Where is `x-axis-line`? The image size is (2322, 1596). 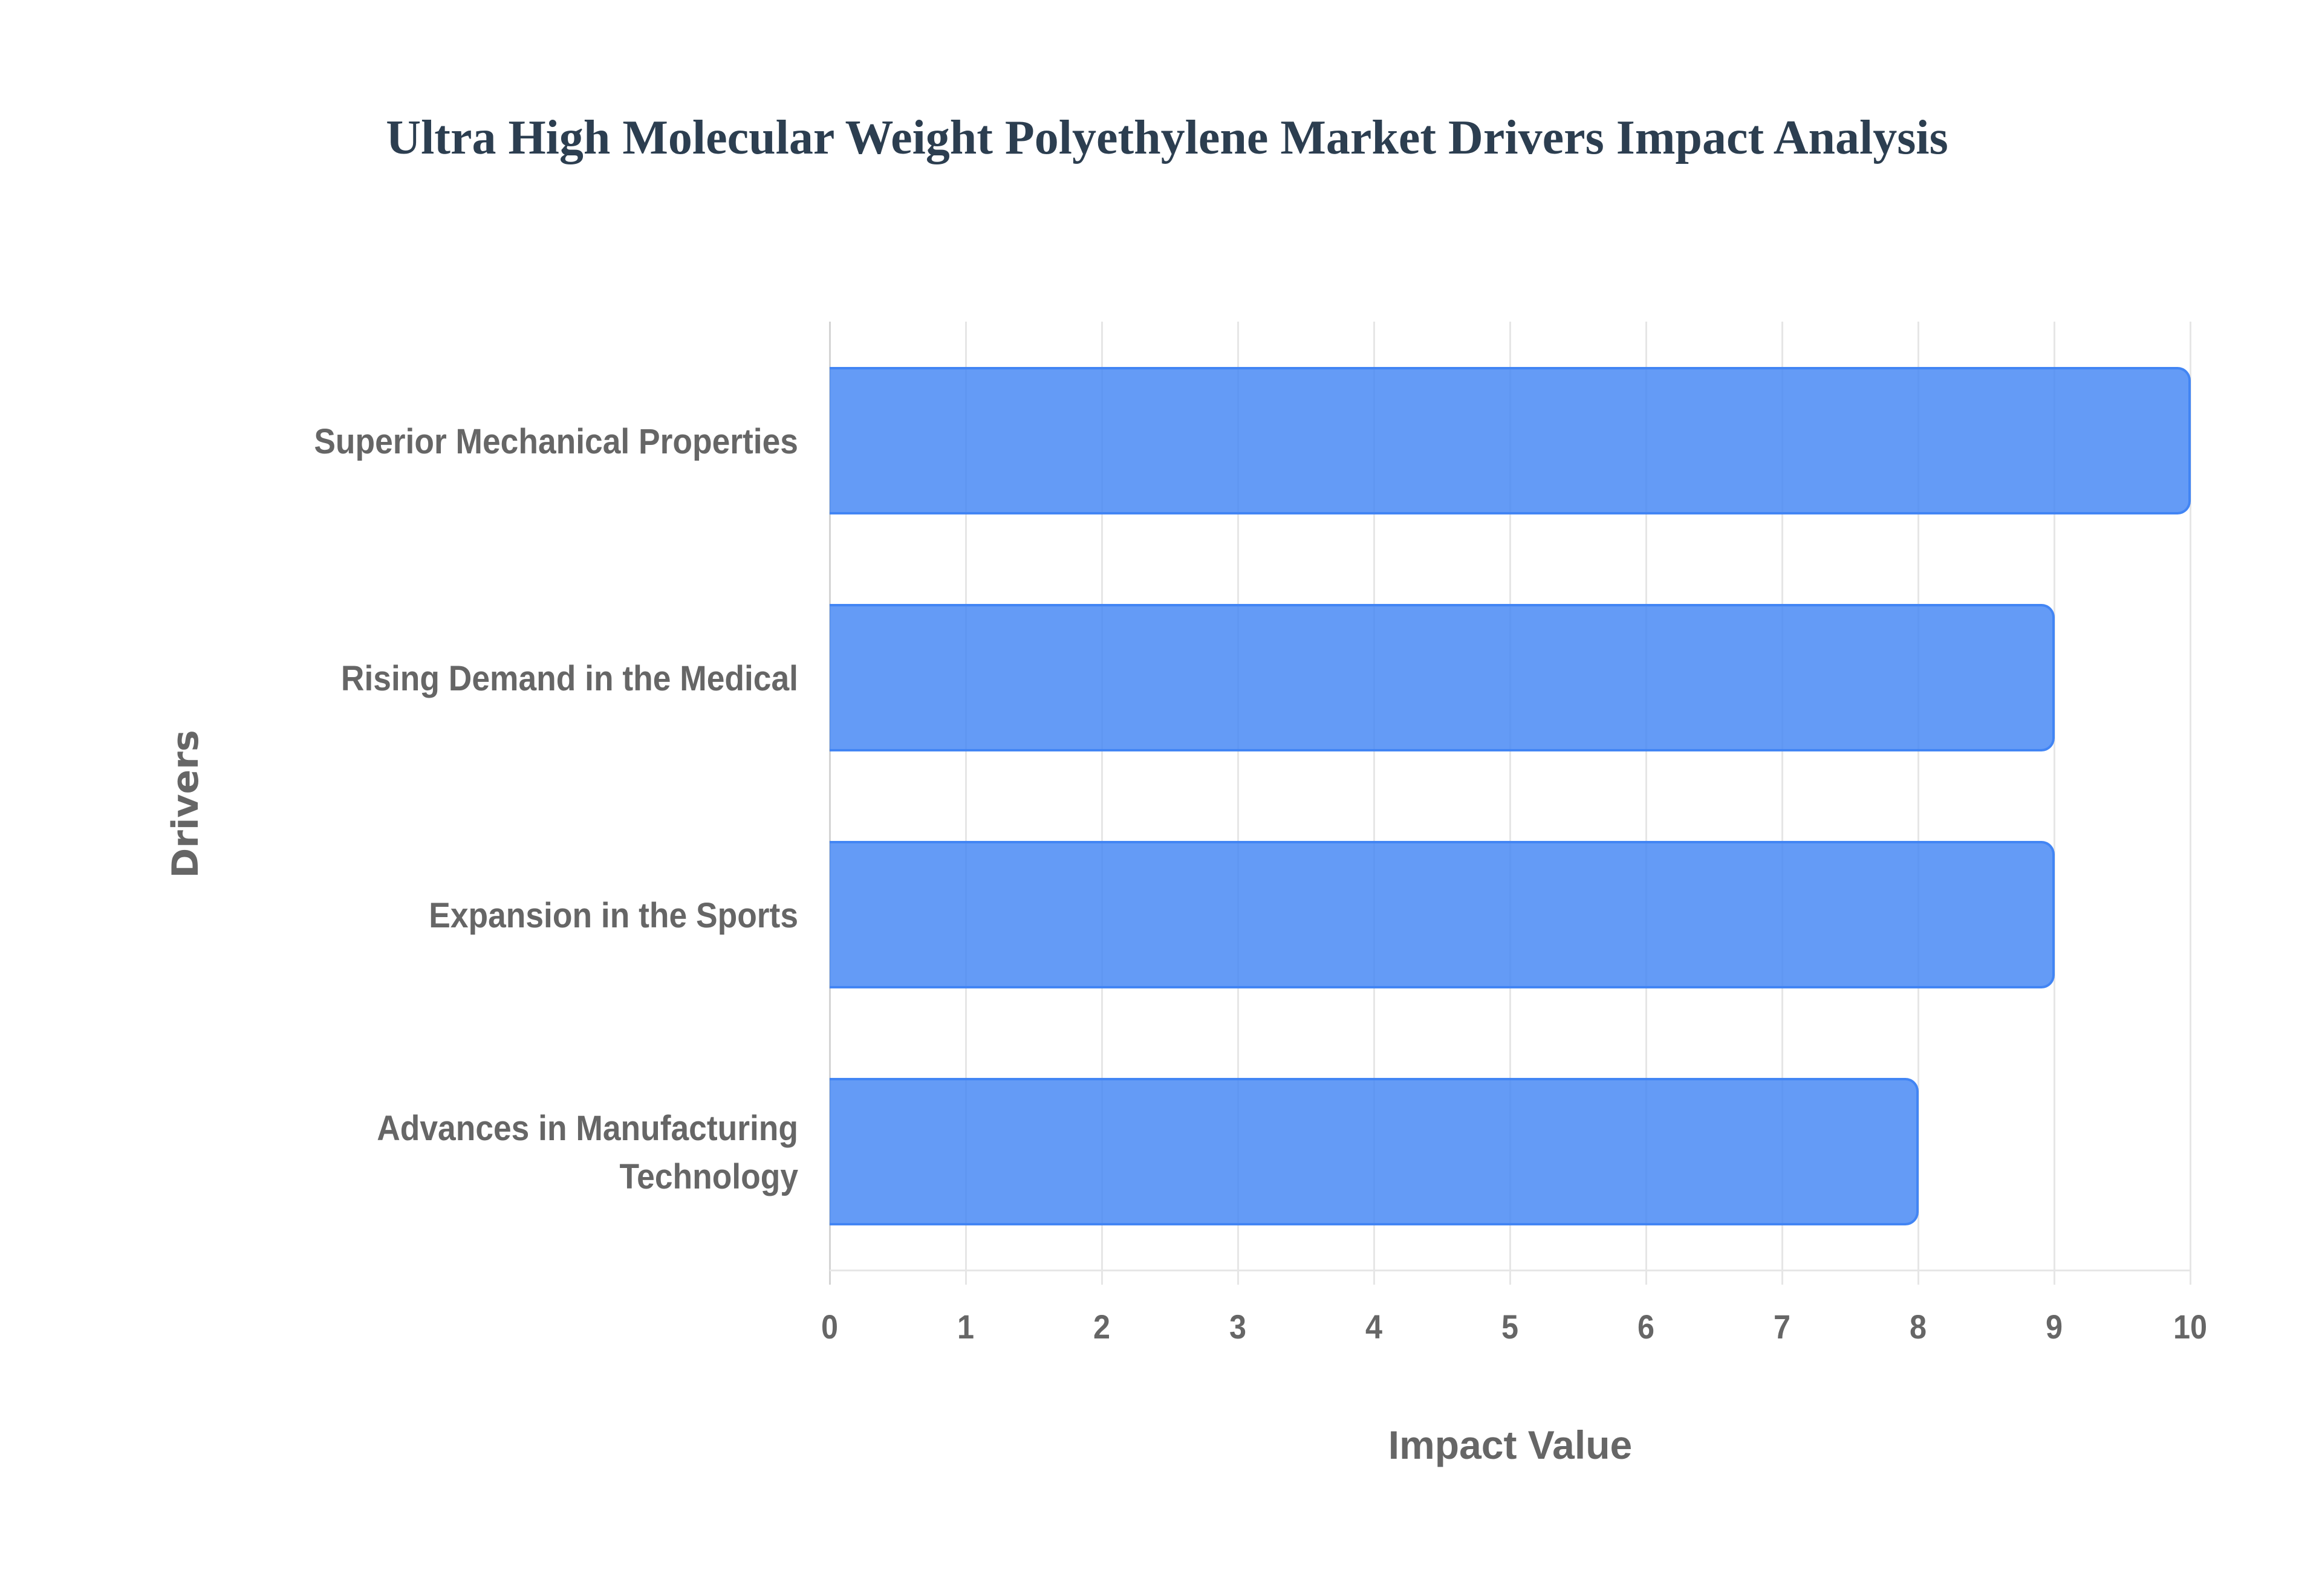 x-axis-line is located at coordinates (1510, 1270).